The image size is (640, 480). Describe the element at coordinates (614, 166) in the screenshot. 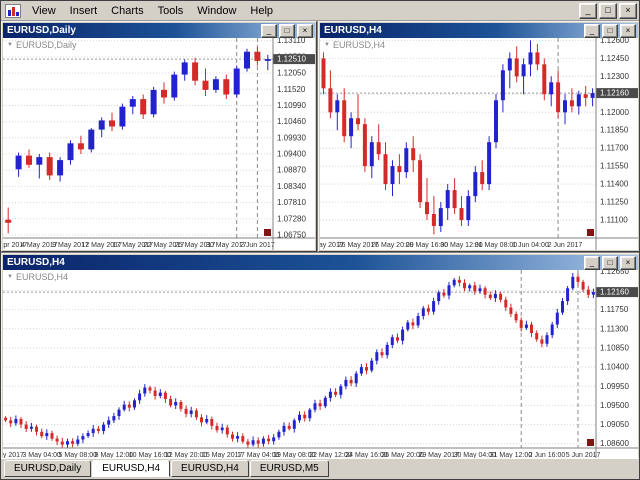

I see `svg-text: 1.11550` at that location.